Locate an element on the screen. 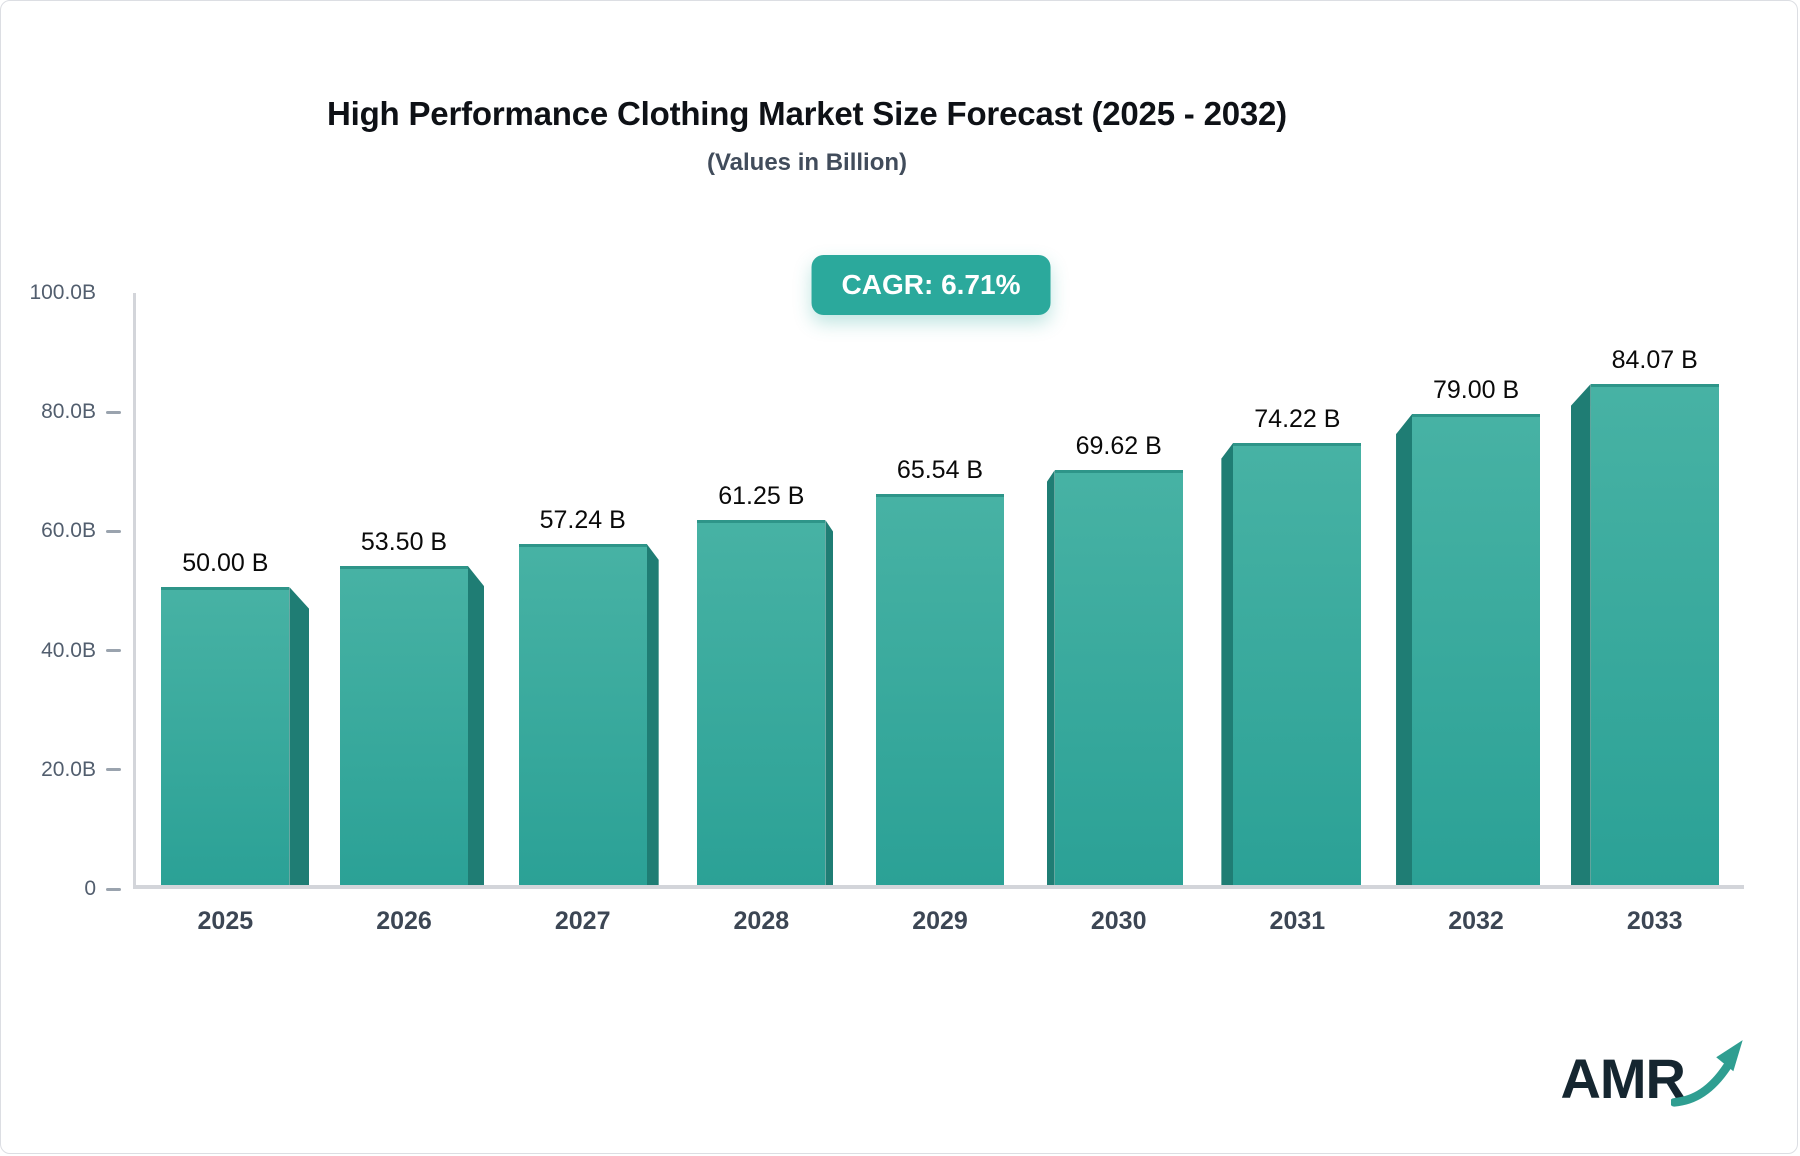 This screenshot has width=1800, height=1156. chart-subtitle: (Values in Billion) is located at coordinates (807, 162).